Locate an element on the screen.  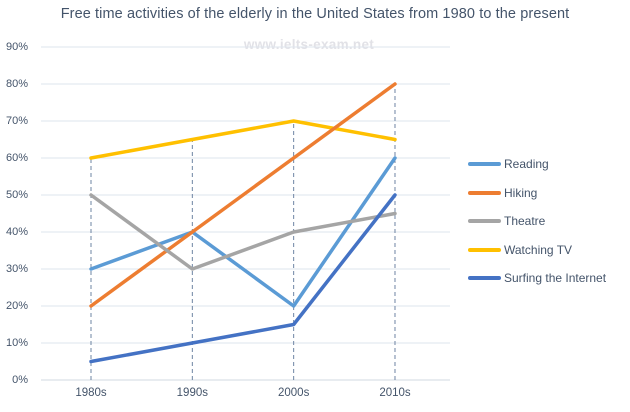
series-line-theatre is located at coordinates (243, 232).